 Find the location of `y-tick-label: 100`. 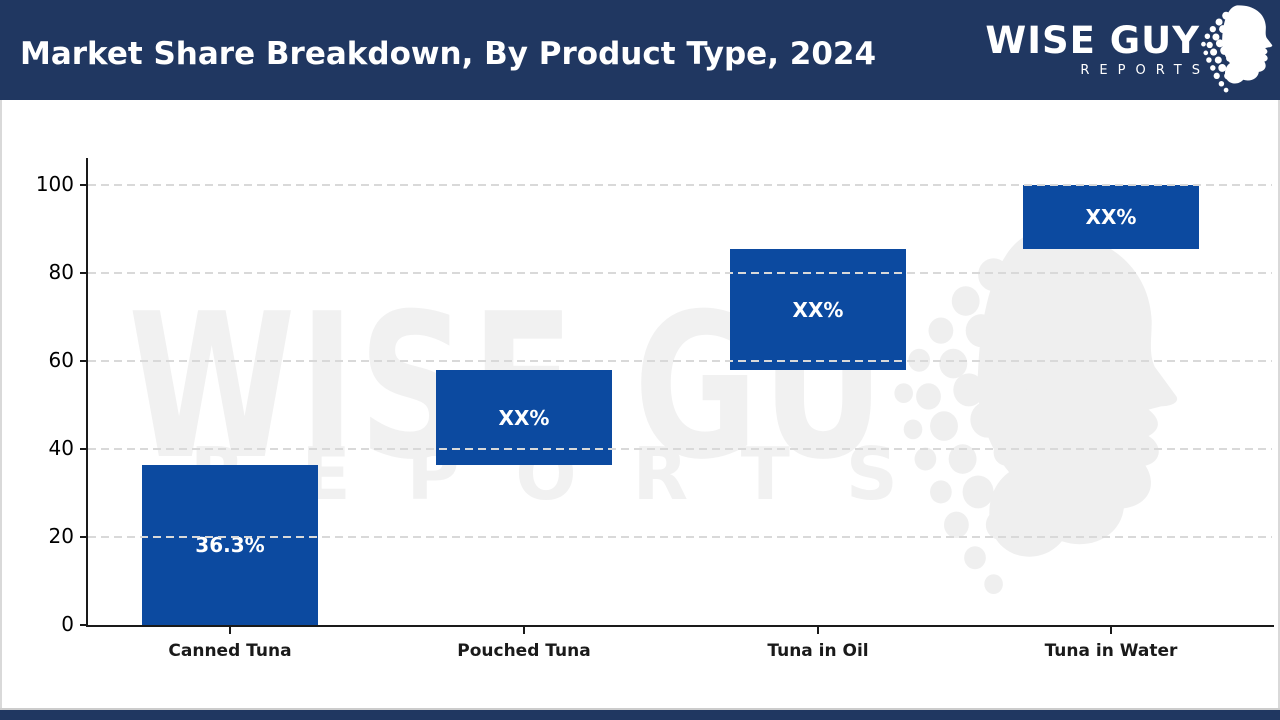

y-tick-label: 100 is located at coordinates (54, 184).